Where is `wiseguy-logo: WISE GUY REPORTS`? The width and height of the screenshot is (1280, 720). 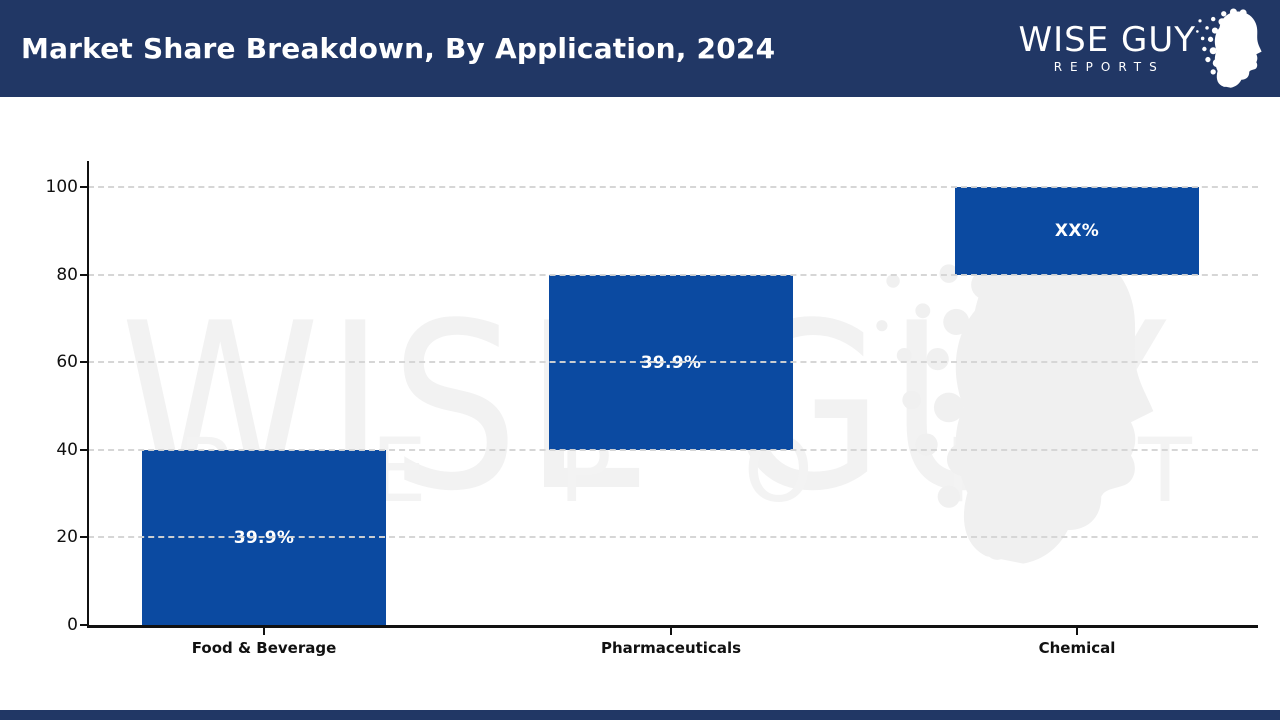 wiseguy-logo: WISE GUY REPORTS is located at coordinates (1142, 49).